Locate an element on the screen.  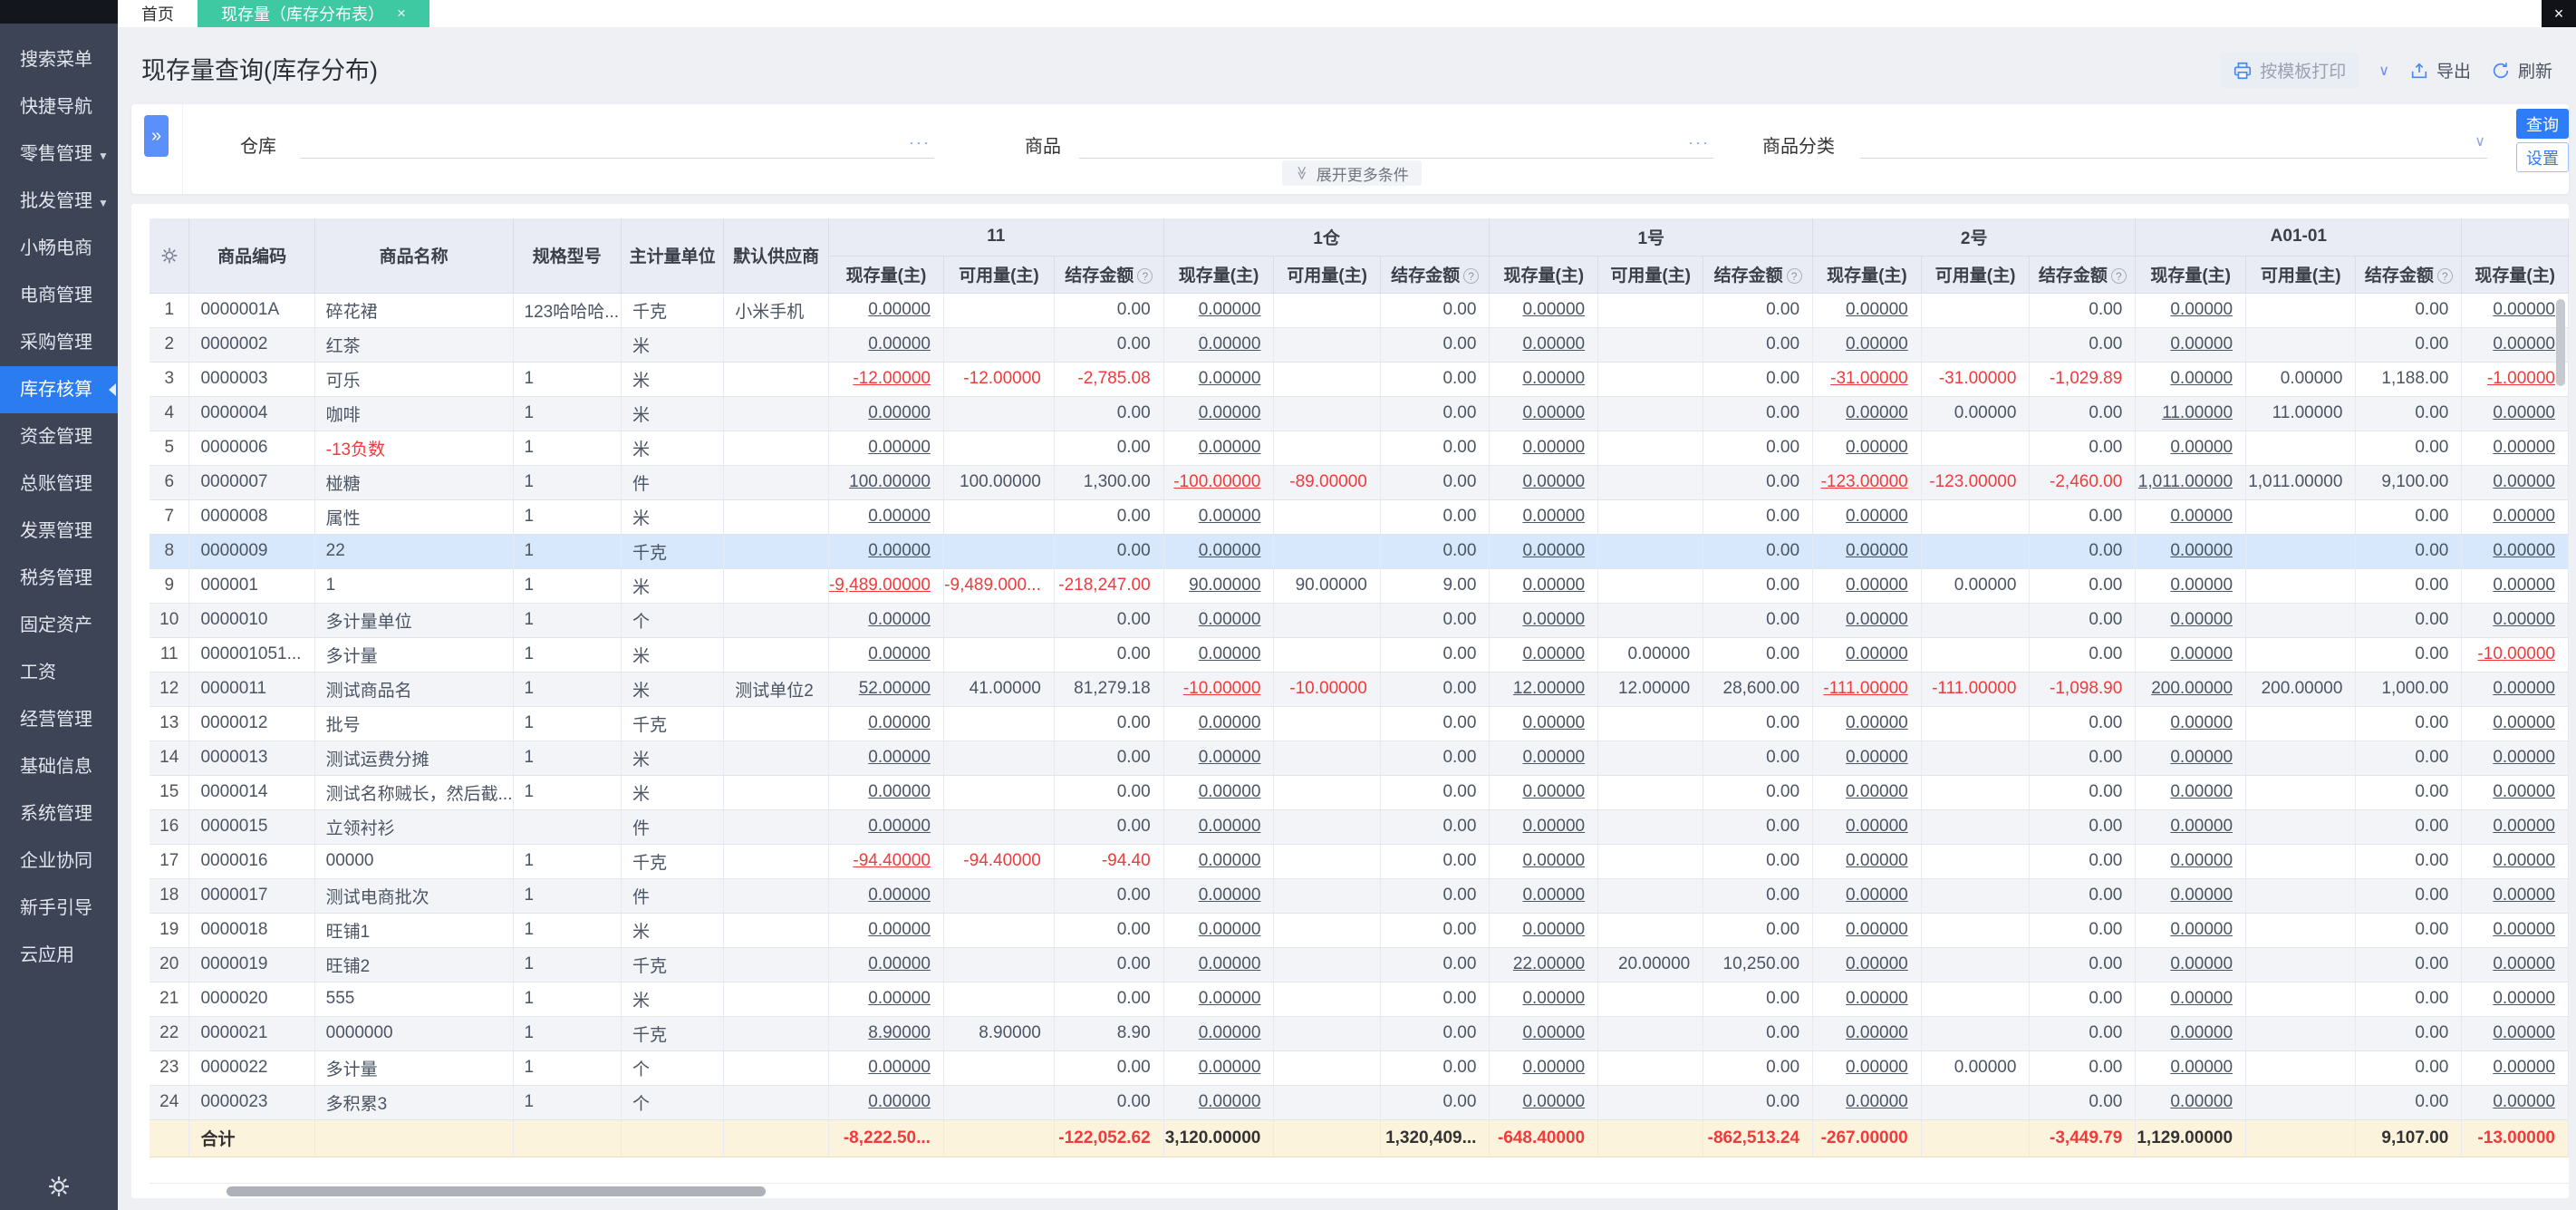
qty-on-hand-cell: -1.00000 is located at coordinates (2515, 379).